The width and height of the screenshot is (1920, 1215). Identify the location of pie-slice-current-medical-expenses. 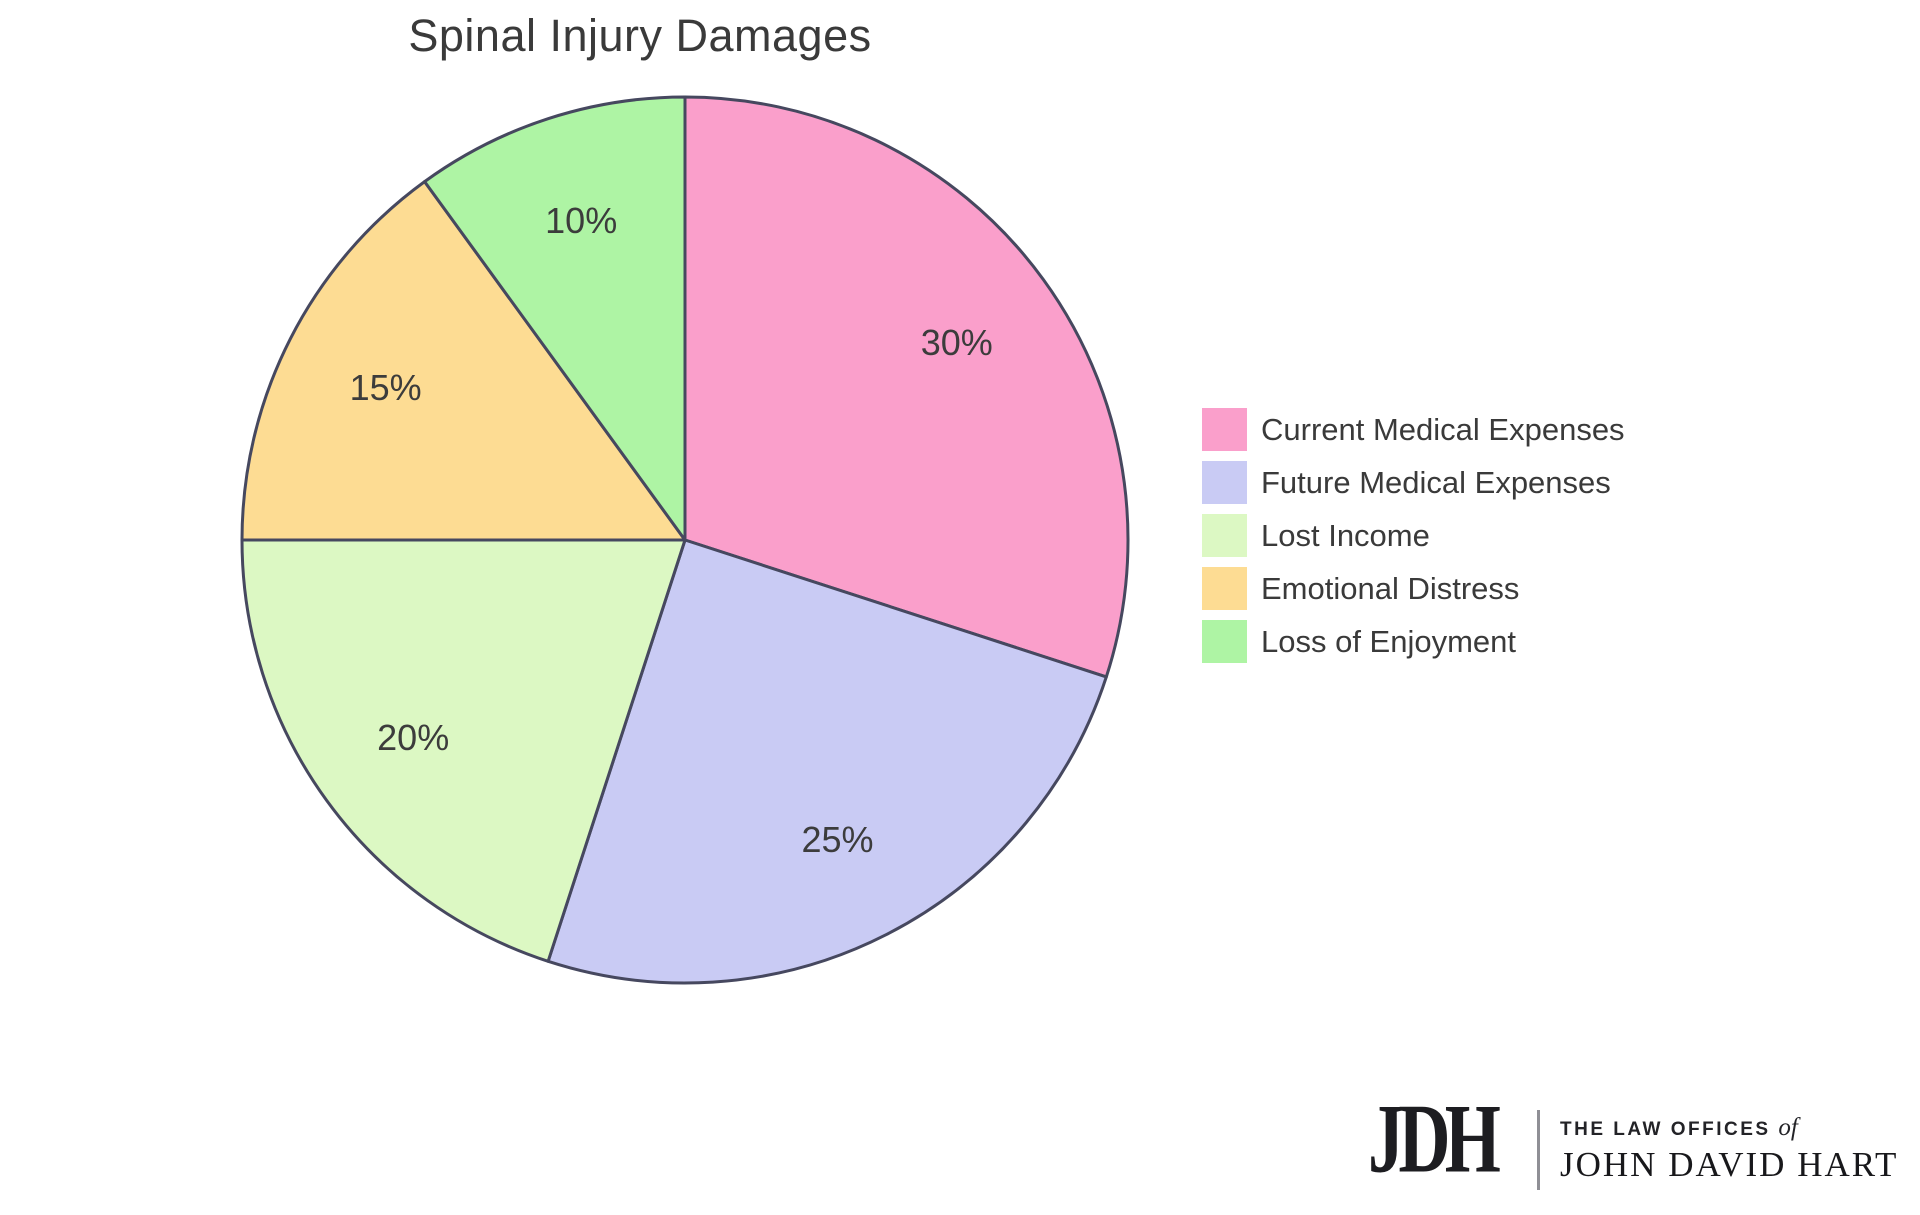
(906, 387).